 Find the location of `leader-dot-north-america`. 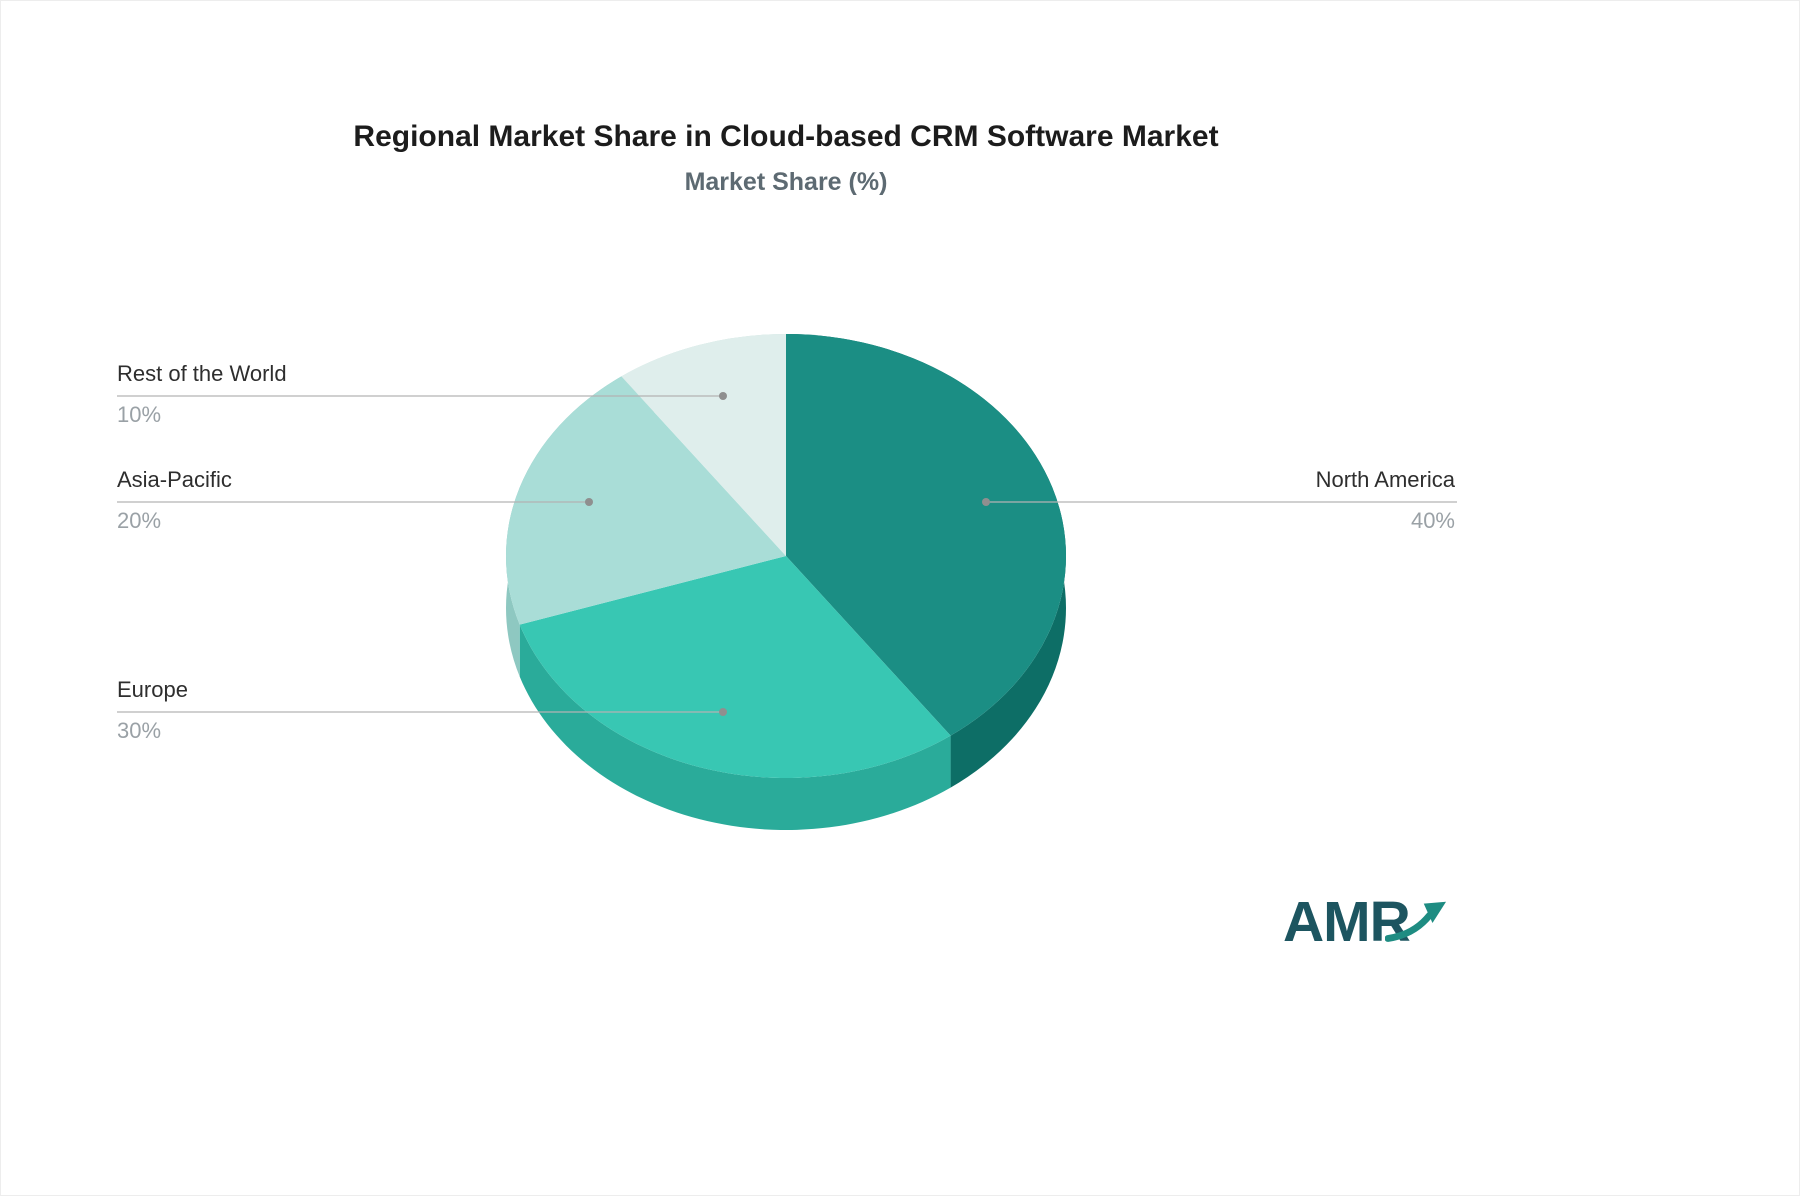

leader-dot-north-america is located at coordinates (986, 502).